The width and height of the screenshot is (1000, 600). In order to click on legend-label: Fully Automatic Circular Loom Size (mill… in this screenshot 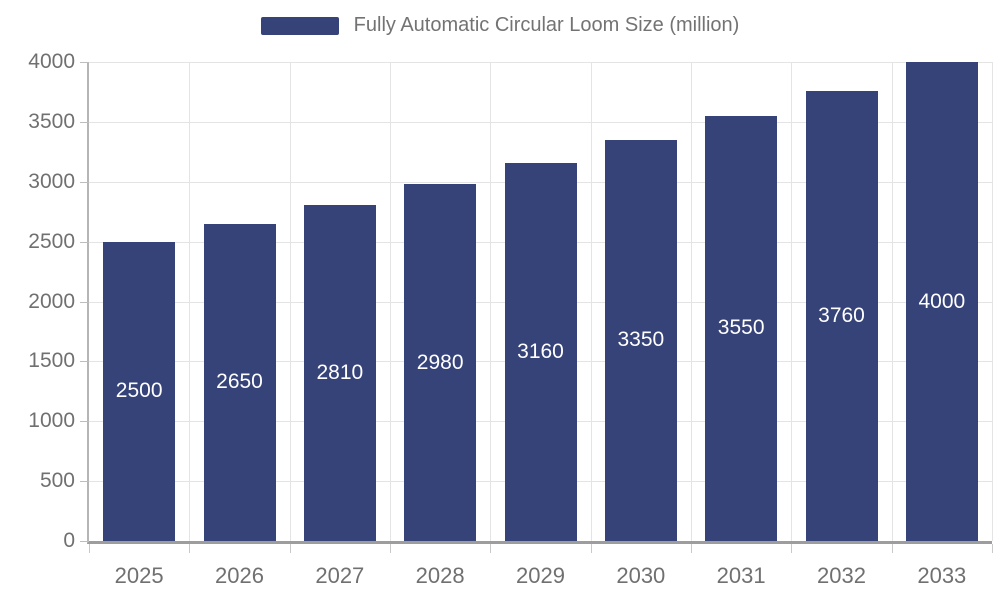, I will do `click(546, 25)`.